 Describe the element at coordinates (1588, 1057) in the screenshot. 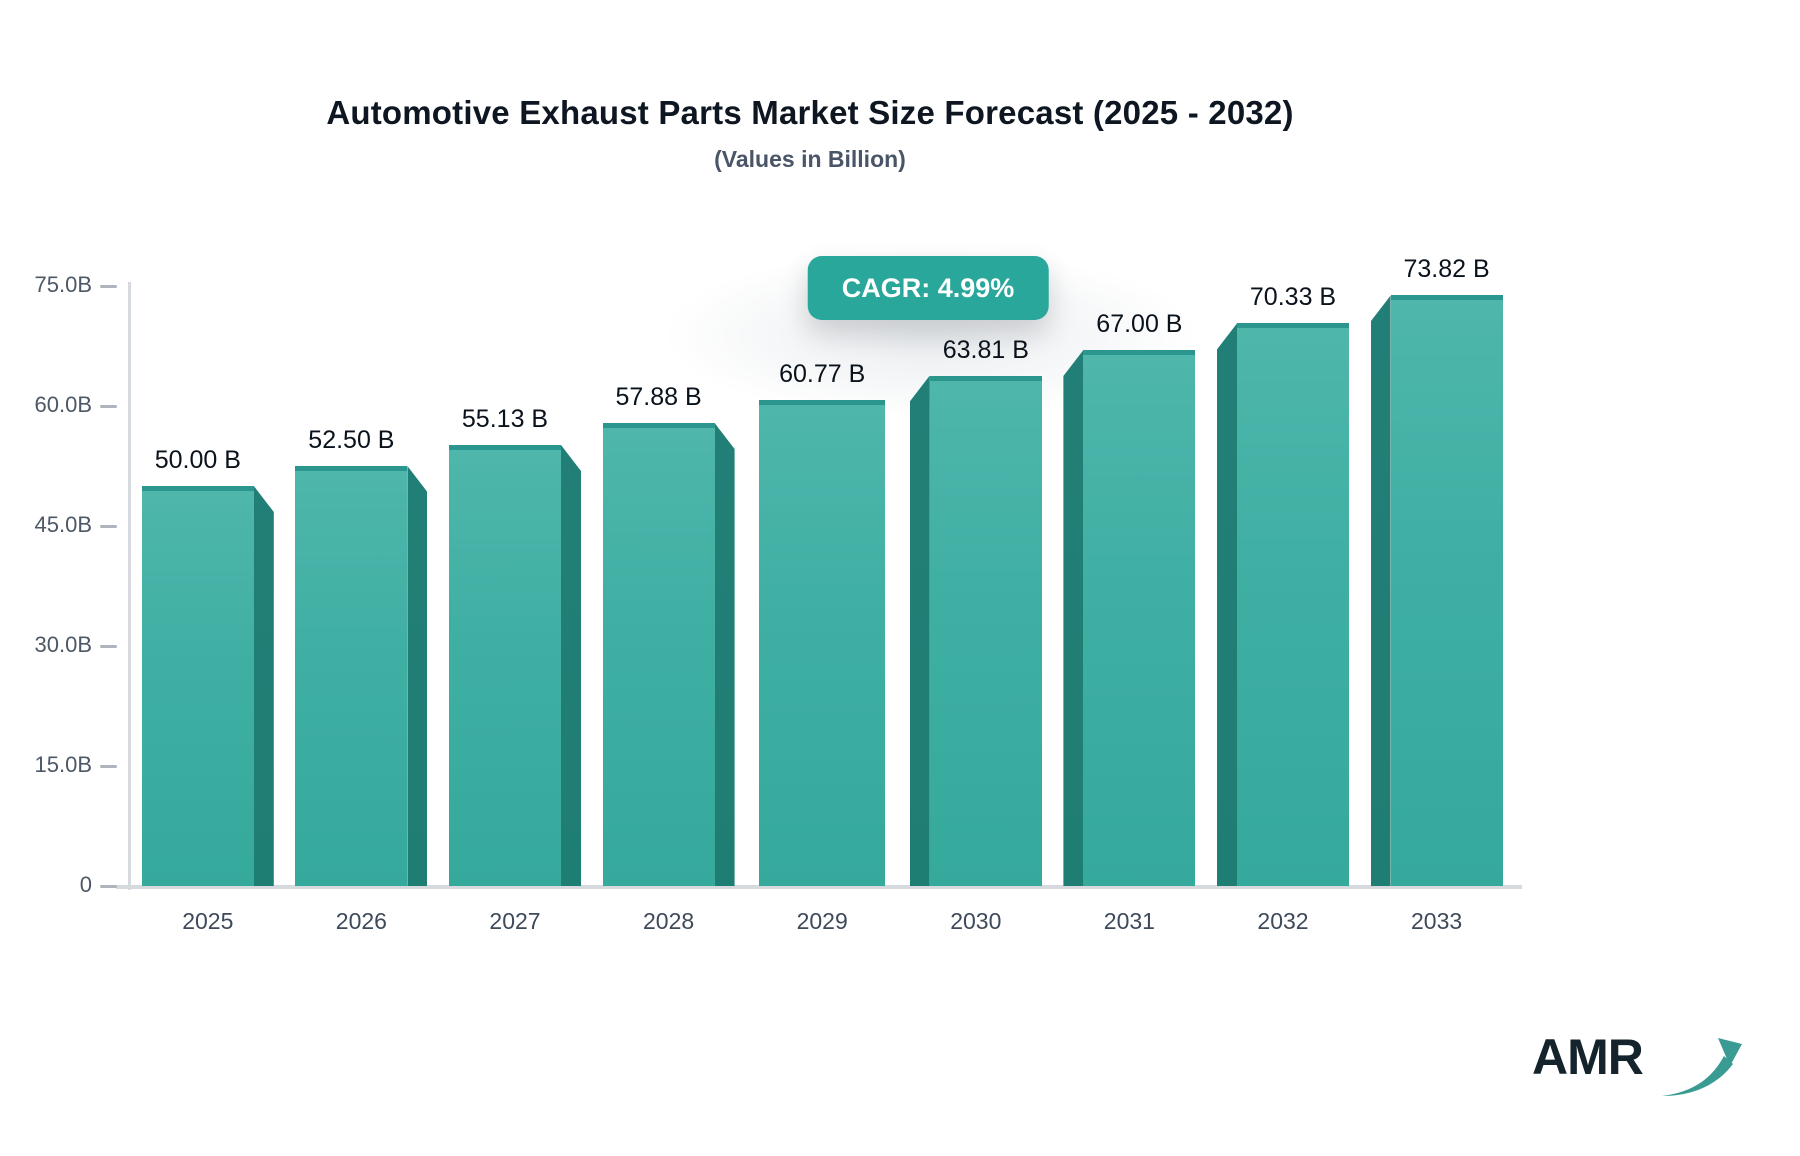

I see `amr-logo-text: AMR` at that location.